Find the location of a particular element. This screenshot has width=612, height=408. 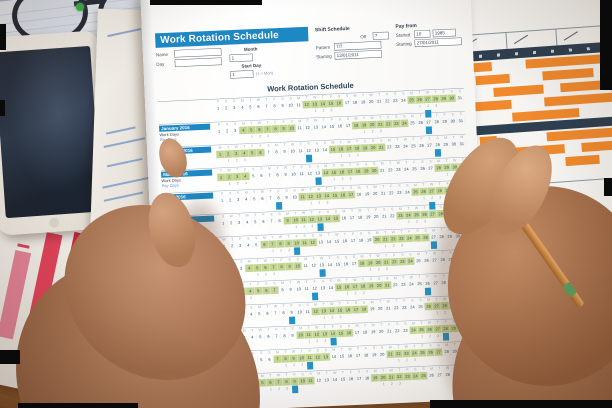

month-label-column is located at coordinates (186, 110).